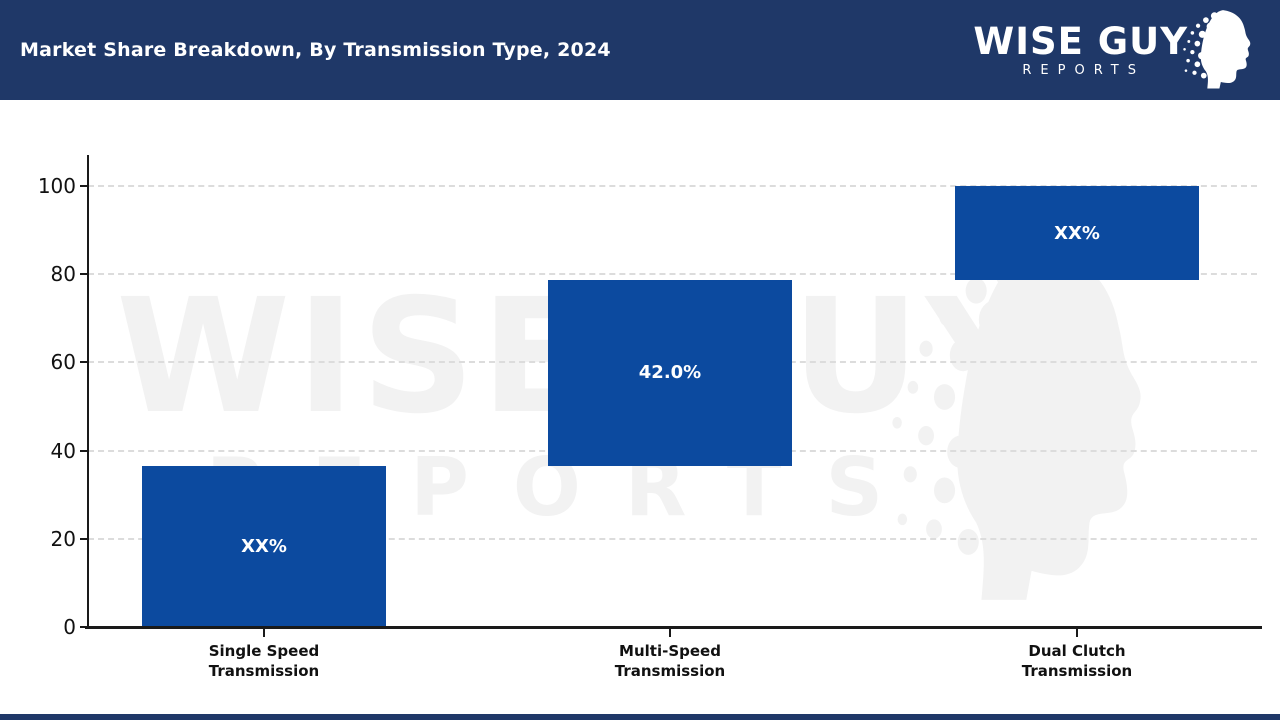 The width and height of the screenshot is (1280, 720). I want to click on y-axis-tick-label: 80, so click(63, 274).